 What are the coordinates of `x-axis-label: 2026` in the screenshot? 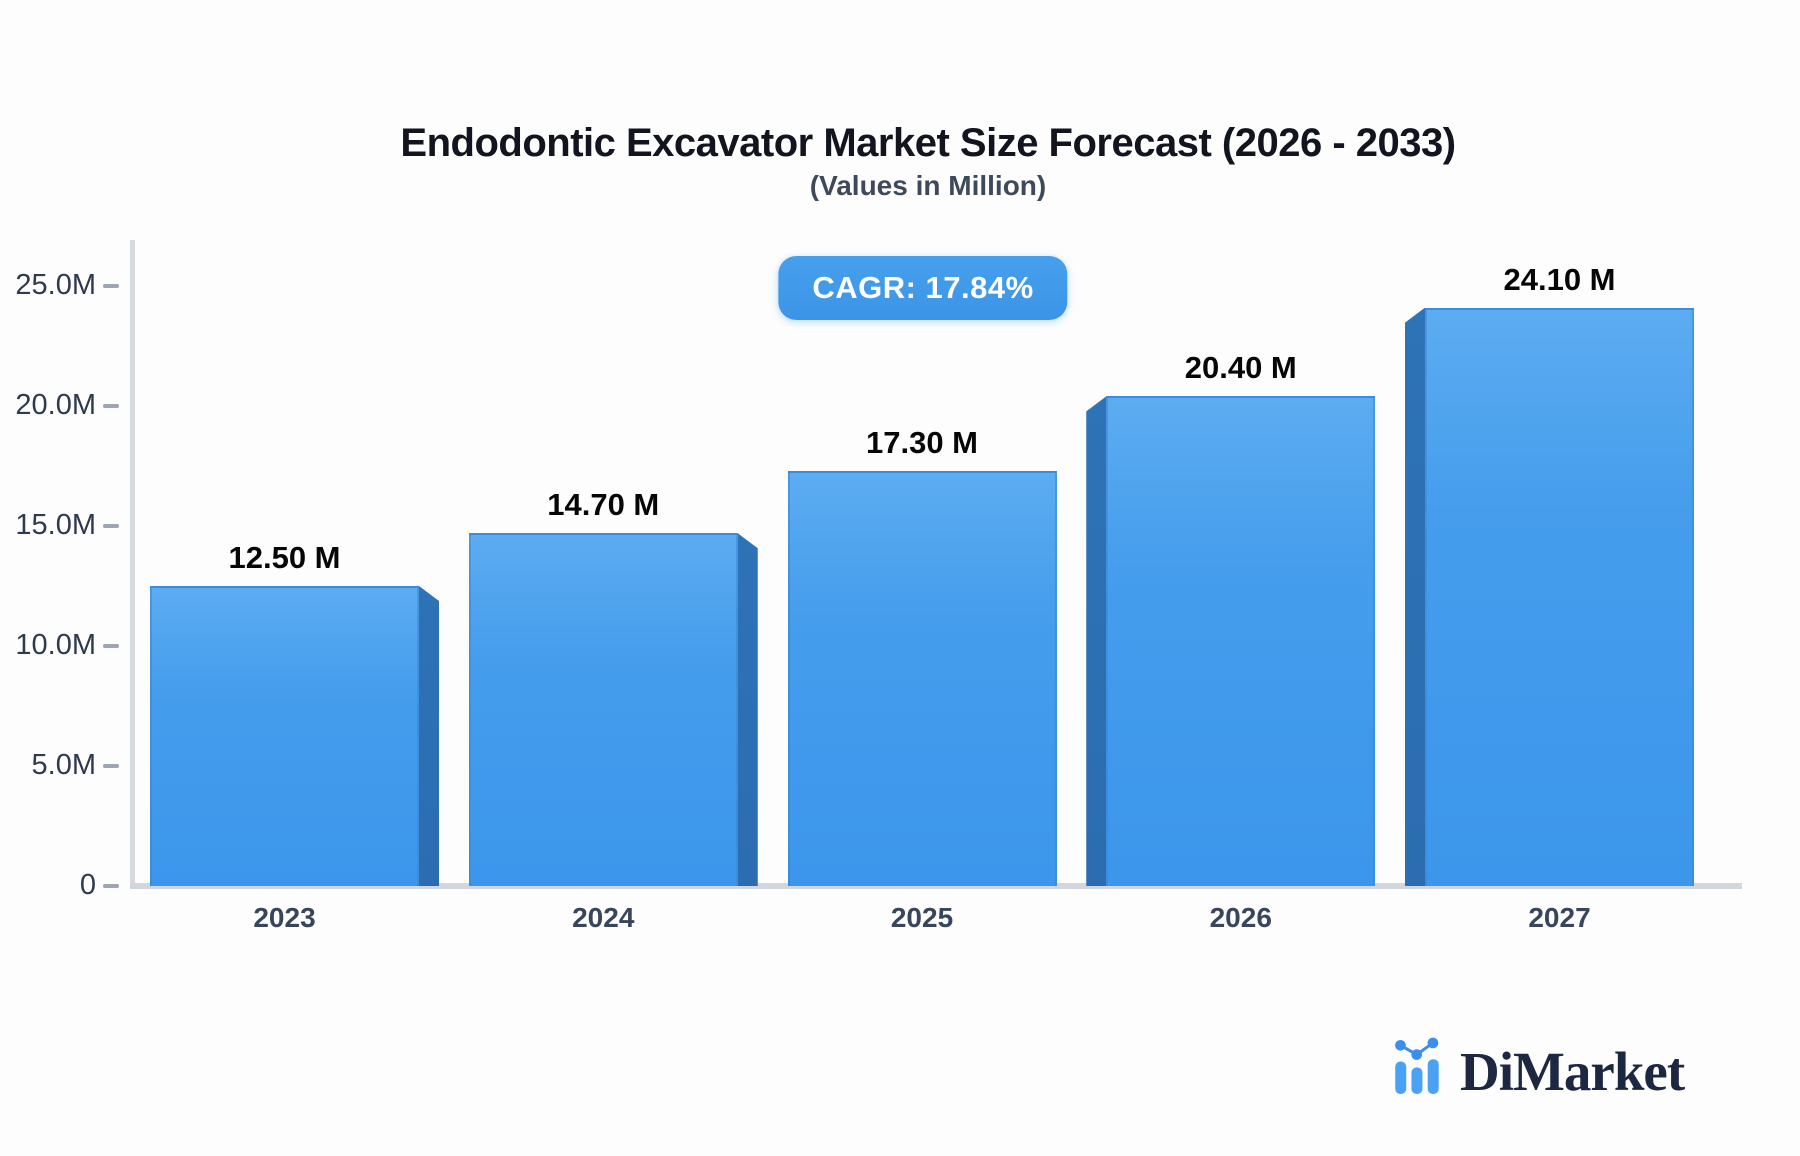 It's located at (1240, 917).